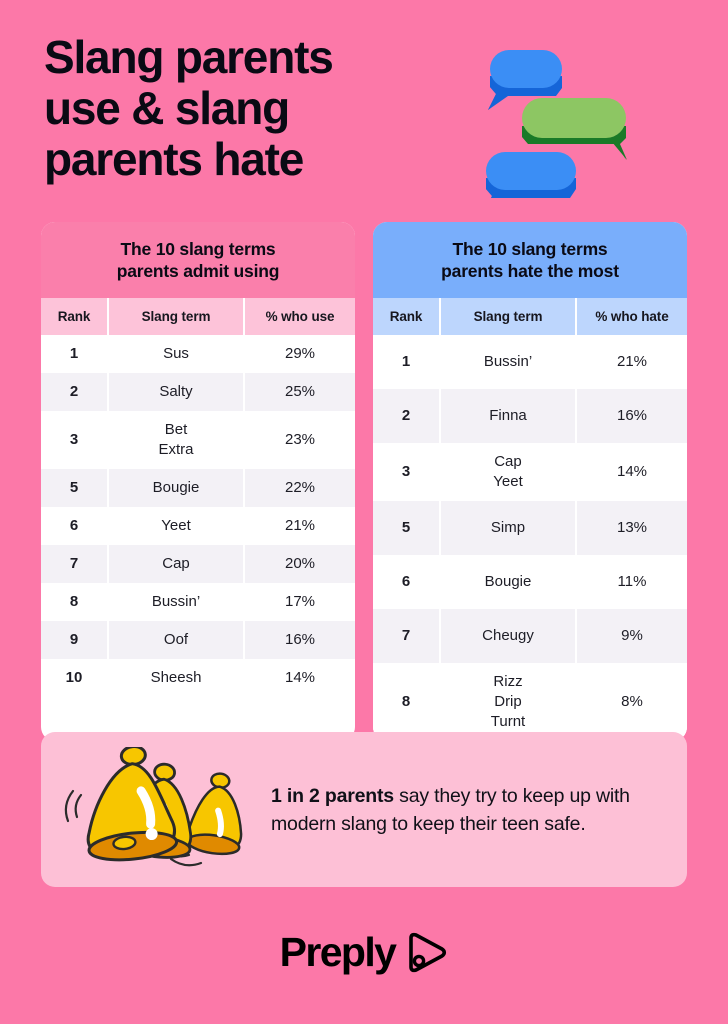 This screenshot has width=728, height=1024. I want to click on speech-bubbles-illustration, so click(554, 125).